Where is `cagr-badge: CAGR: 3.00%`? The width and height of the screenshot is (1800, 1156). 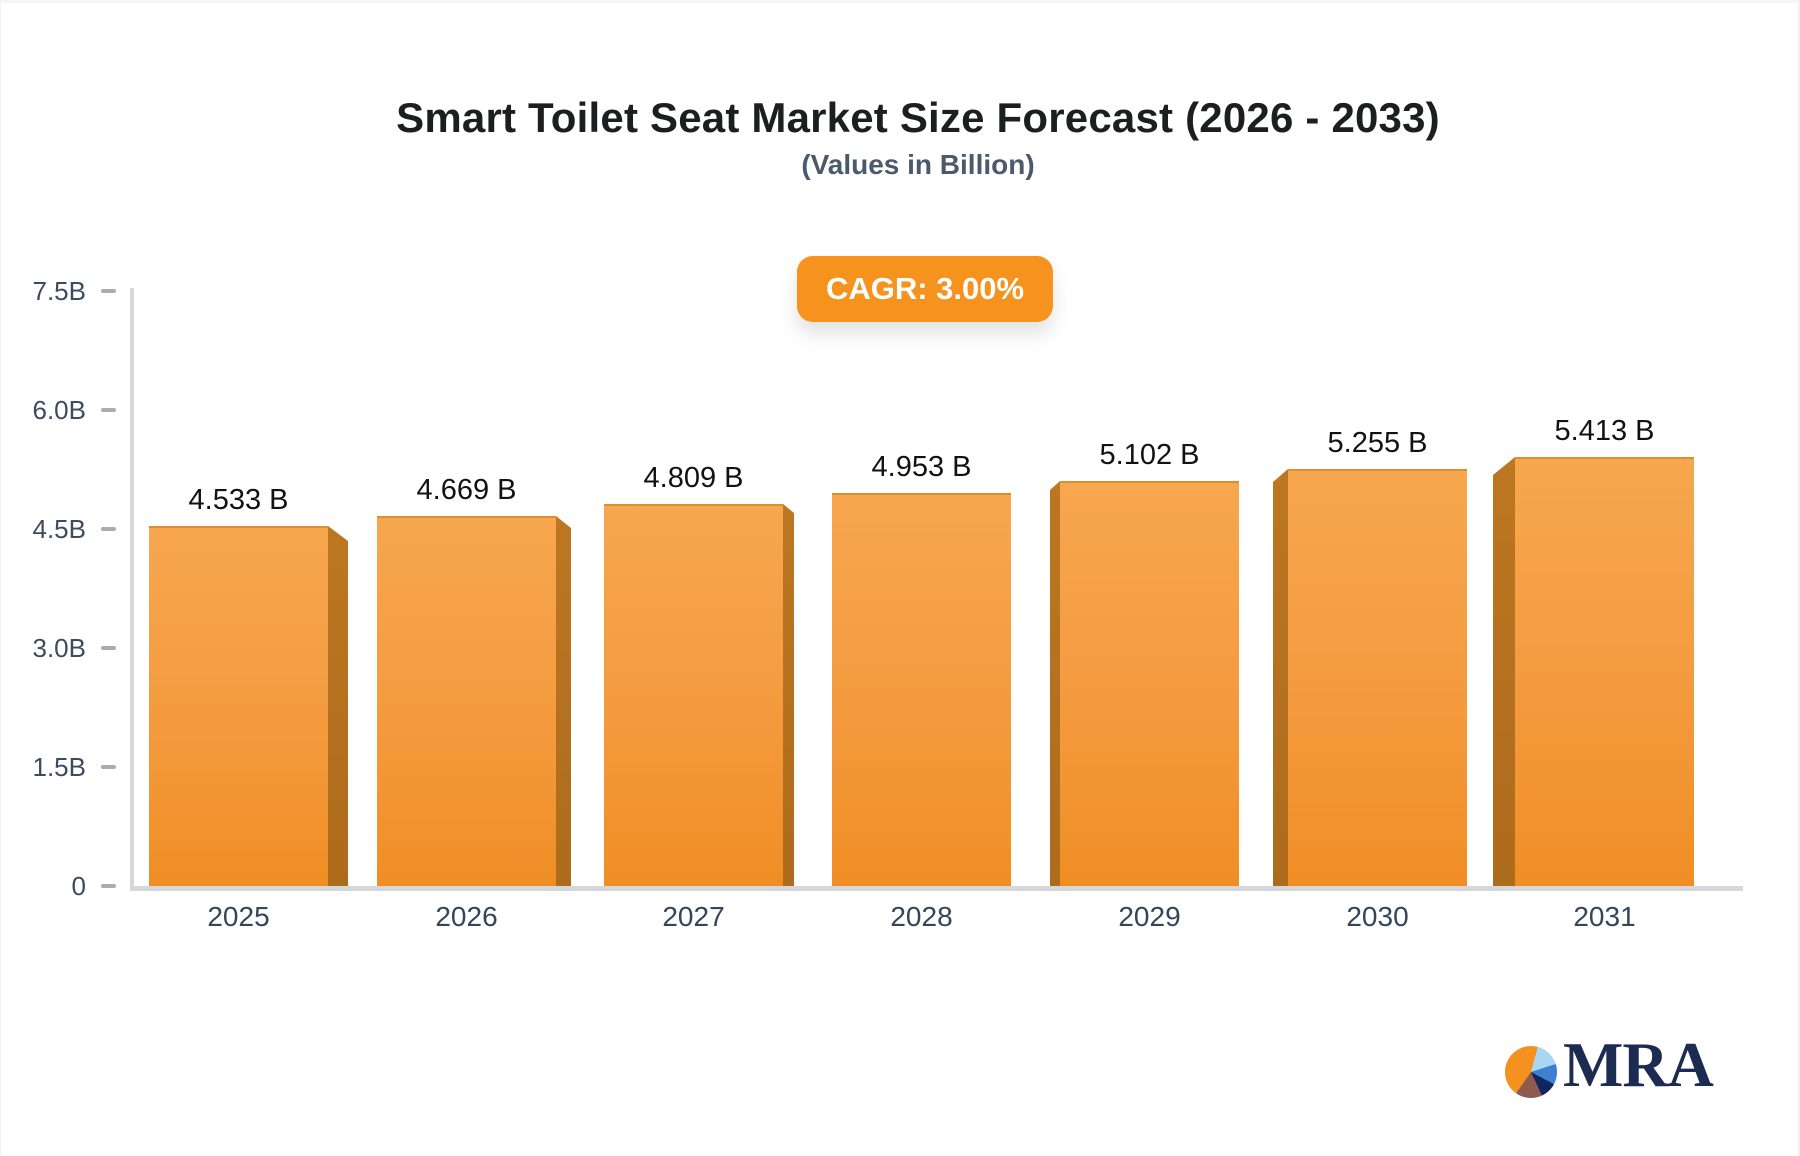 cagr-badge: CAGR: 3.00% is located at coordinates (925, 289).